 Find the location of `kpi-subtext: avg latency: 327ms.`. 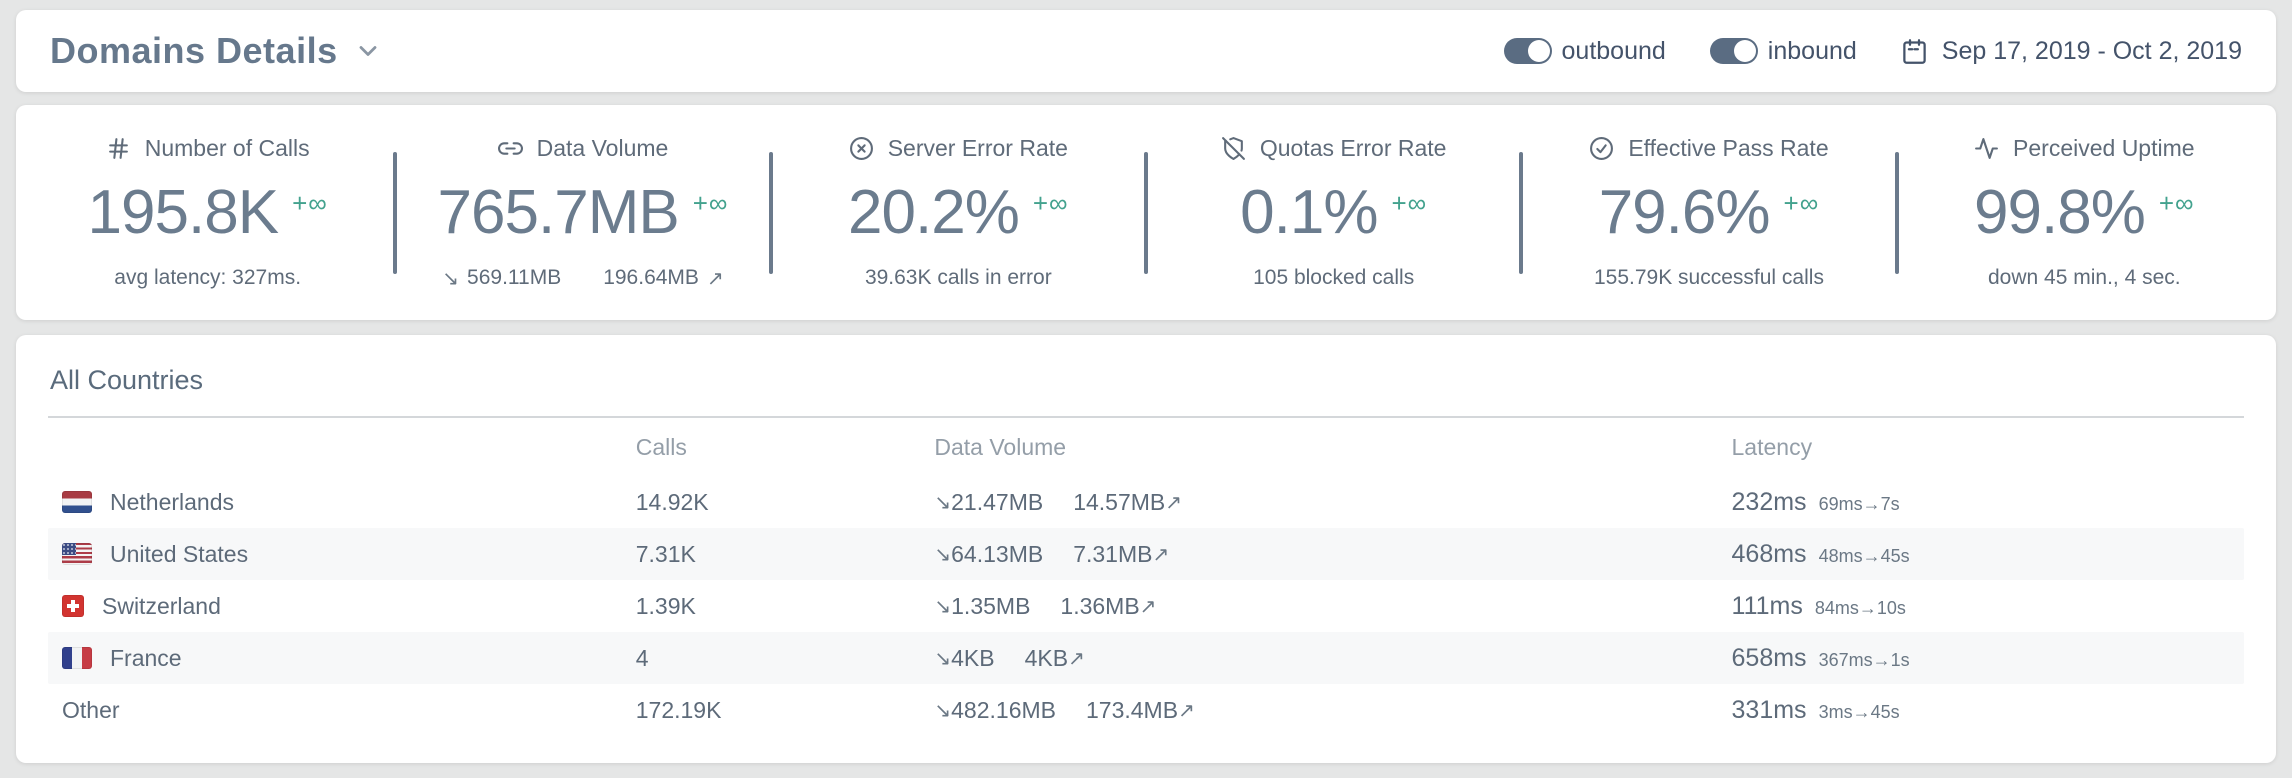

kpi-subtext: avg latency: 327ms. is located at coordinates (208, 277).